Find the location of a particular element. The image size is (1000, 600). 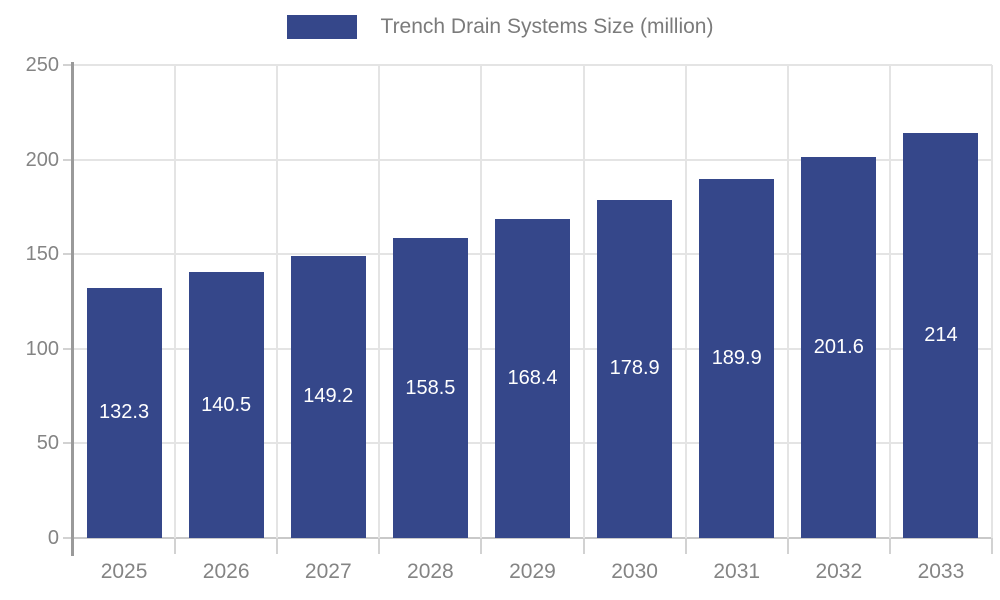

legend: Trench Drain Systems Size (million) is located at coordinates (500, 27).